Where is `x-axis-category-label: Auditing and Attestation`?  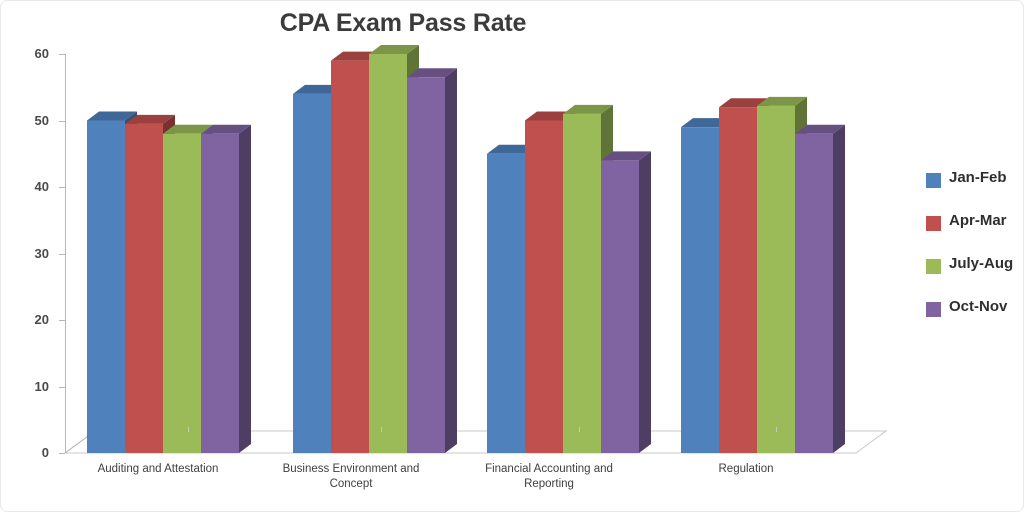
x-axis-category-label: Auditing and Attestation is located at coordinates (158, 469).